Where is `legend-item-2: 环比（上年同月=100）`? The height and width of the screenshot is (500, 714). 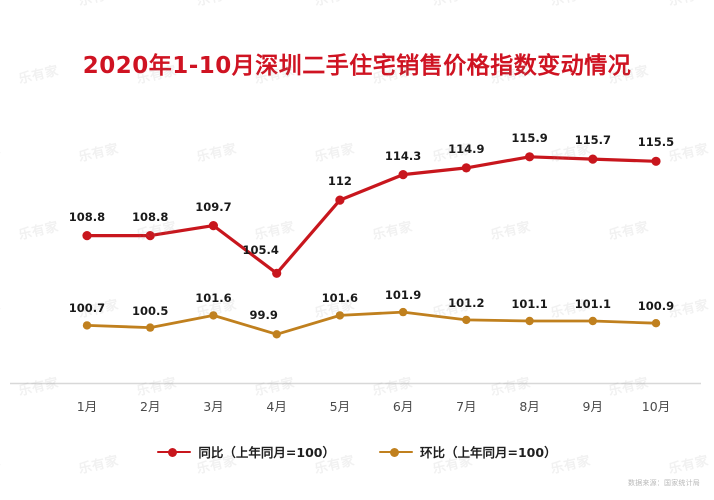
legend-item-2: 环比（上年同月=100） is located at coordinates (468, 451).